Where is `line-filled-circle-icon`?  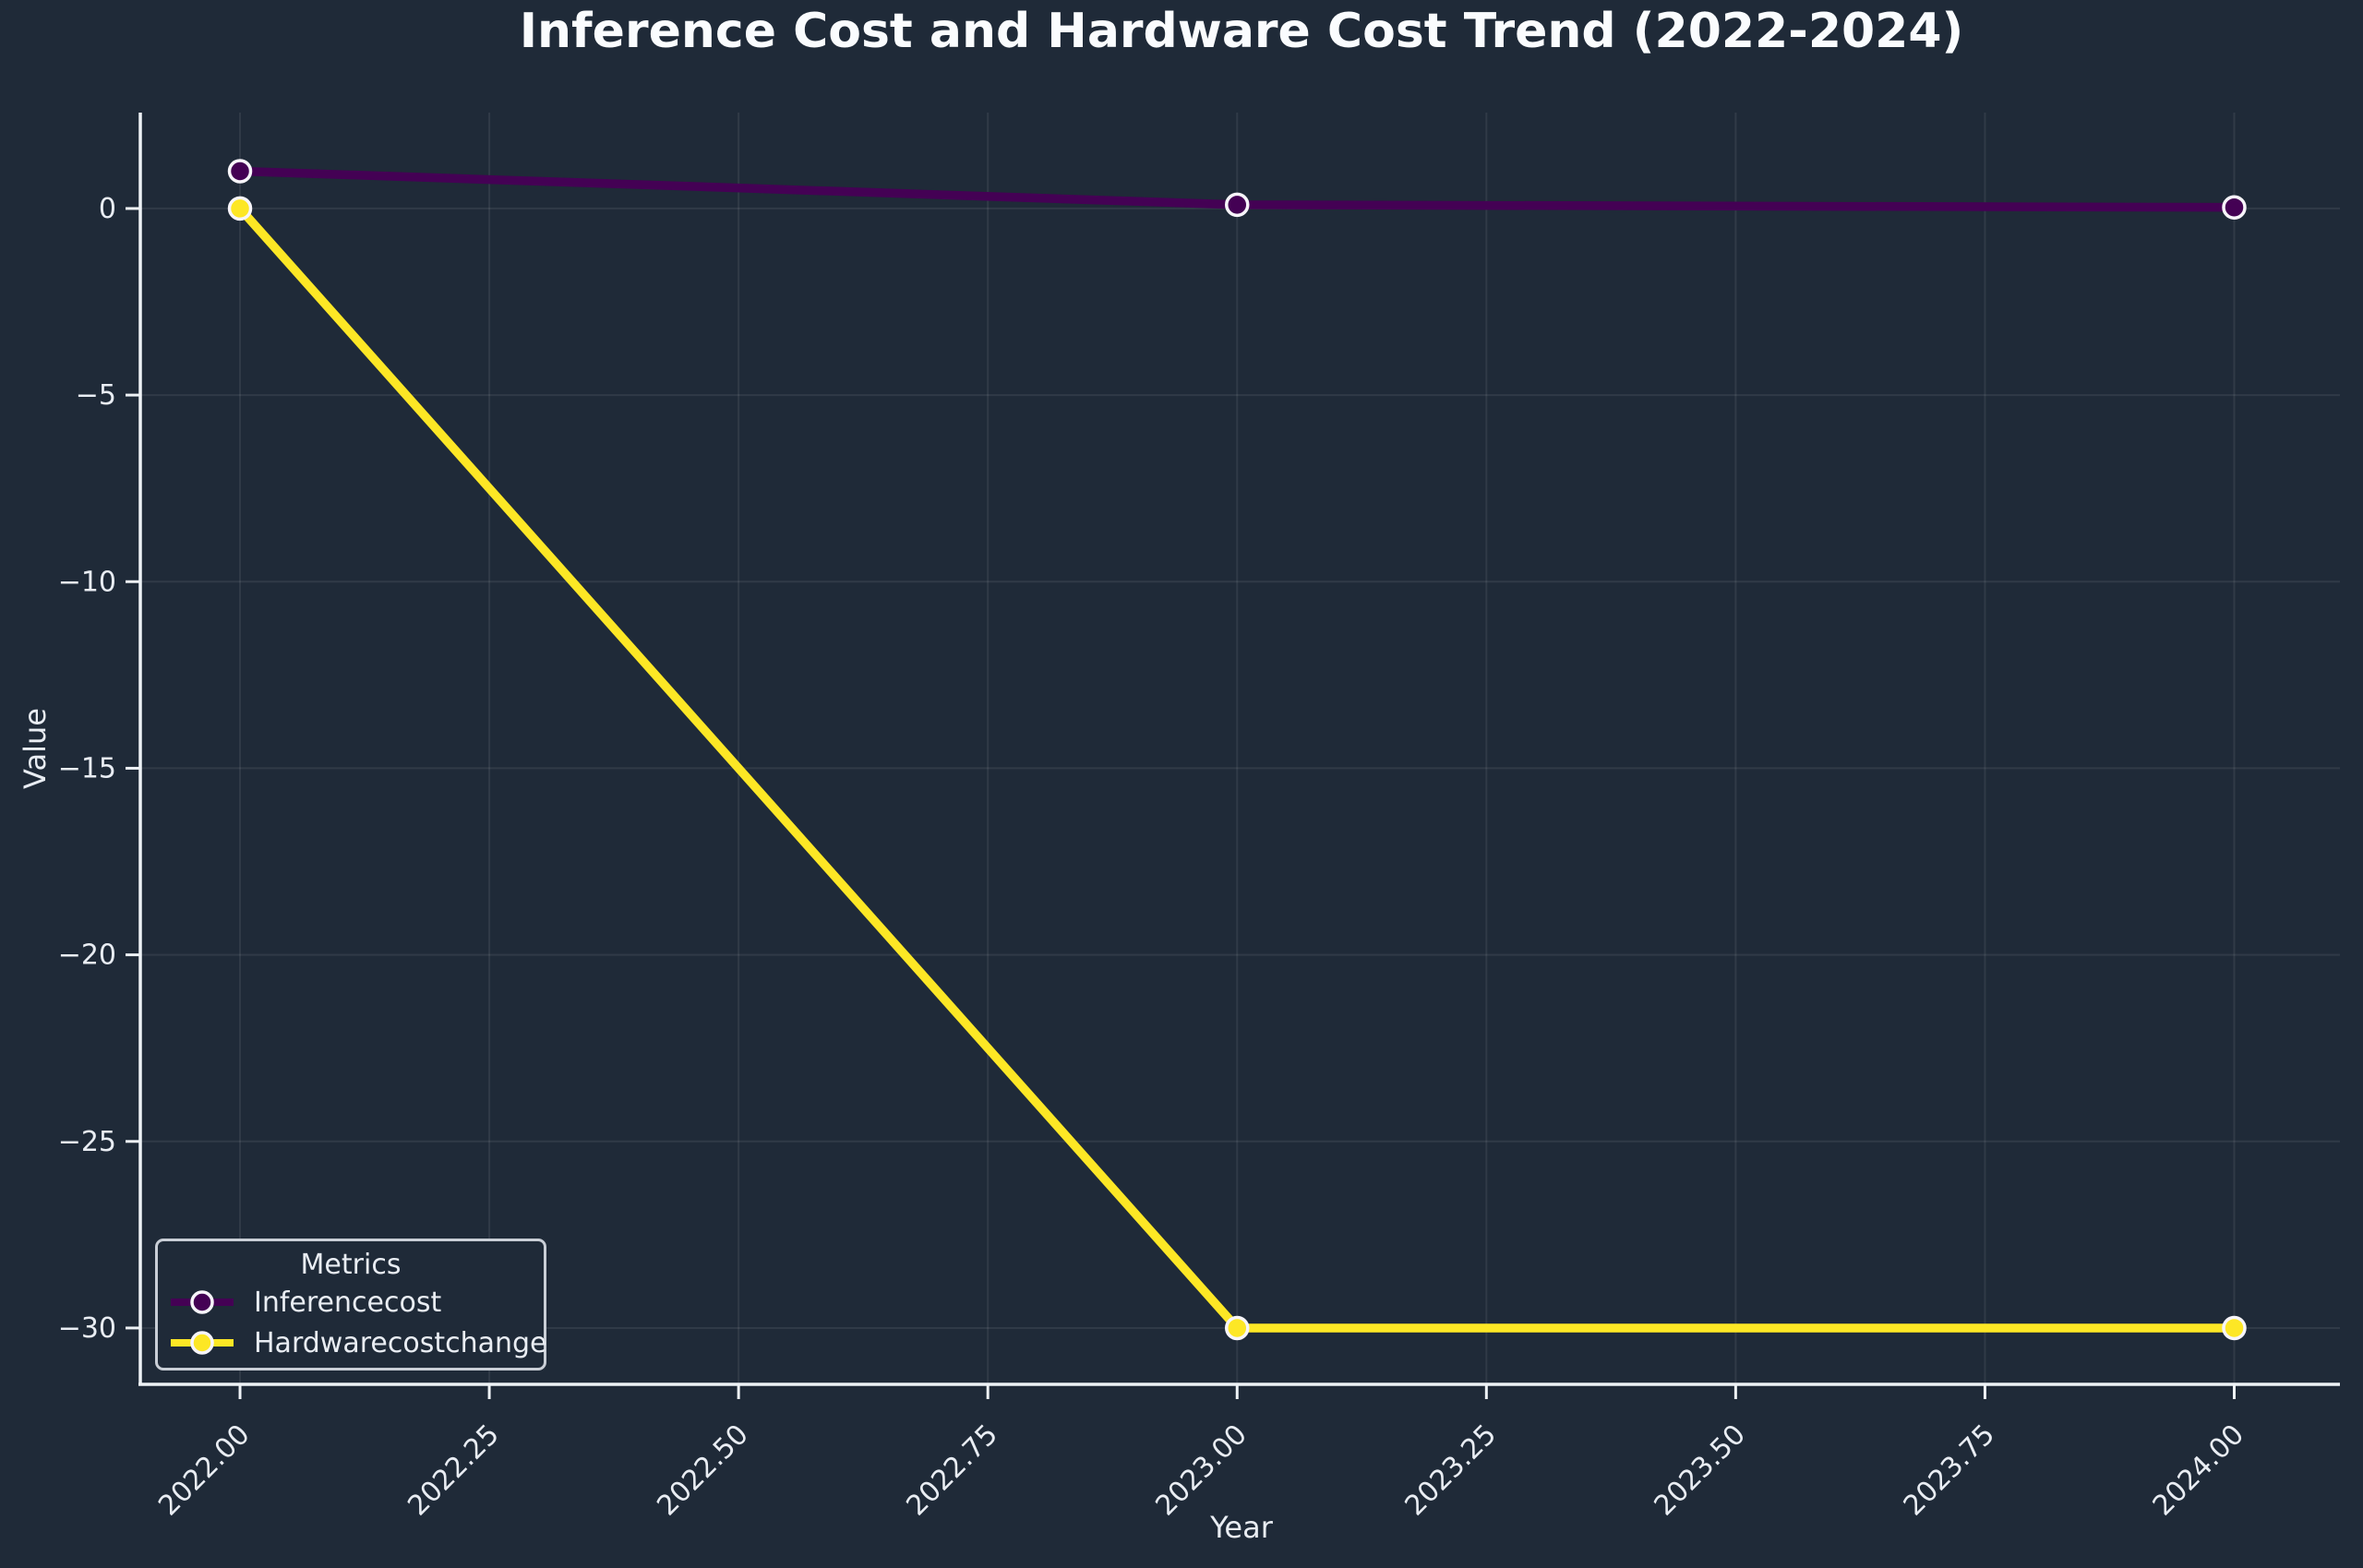
line-filled-circle-icon is located at coordinates (202, 1343).